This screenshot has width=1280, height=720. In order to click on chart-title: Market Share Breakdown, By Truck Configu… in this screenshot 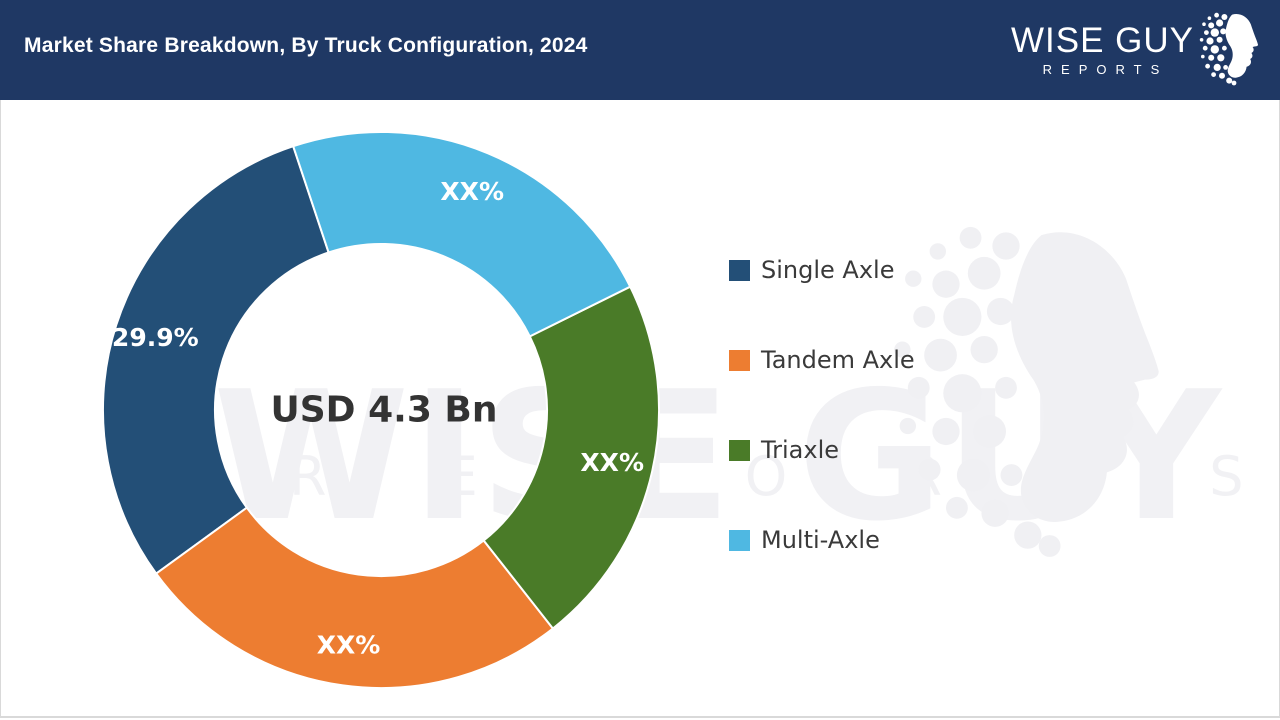, I will do `click(306, 45)`.